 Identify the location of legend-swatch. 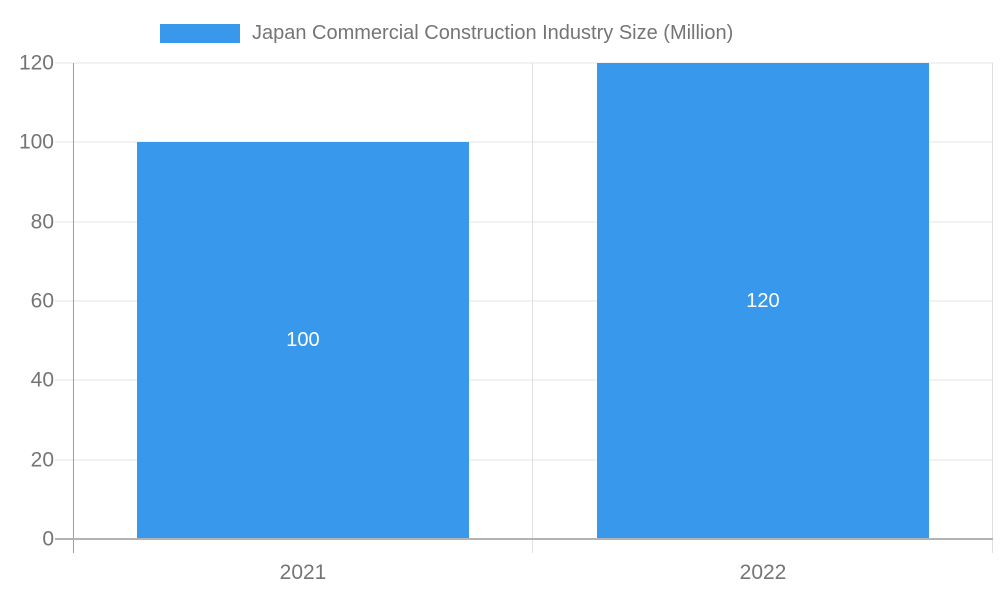
(200, 33).